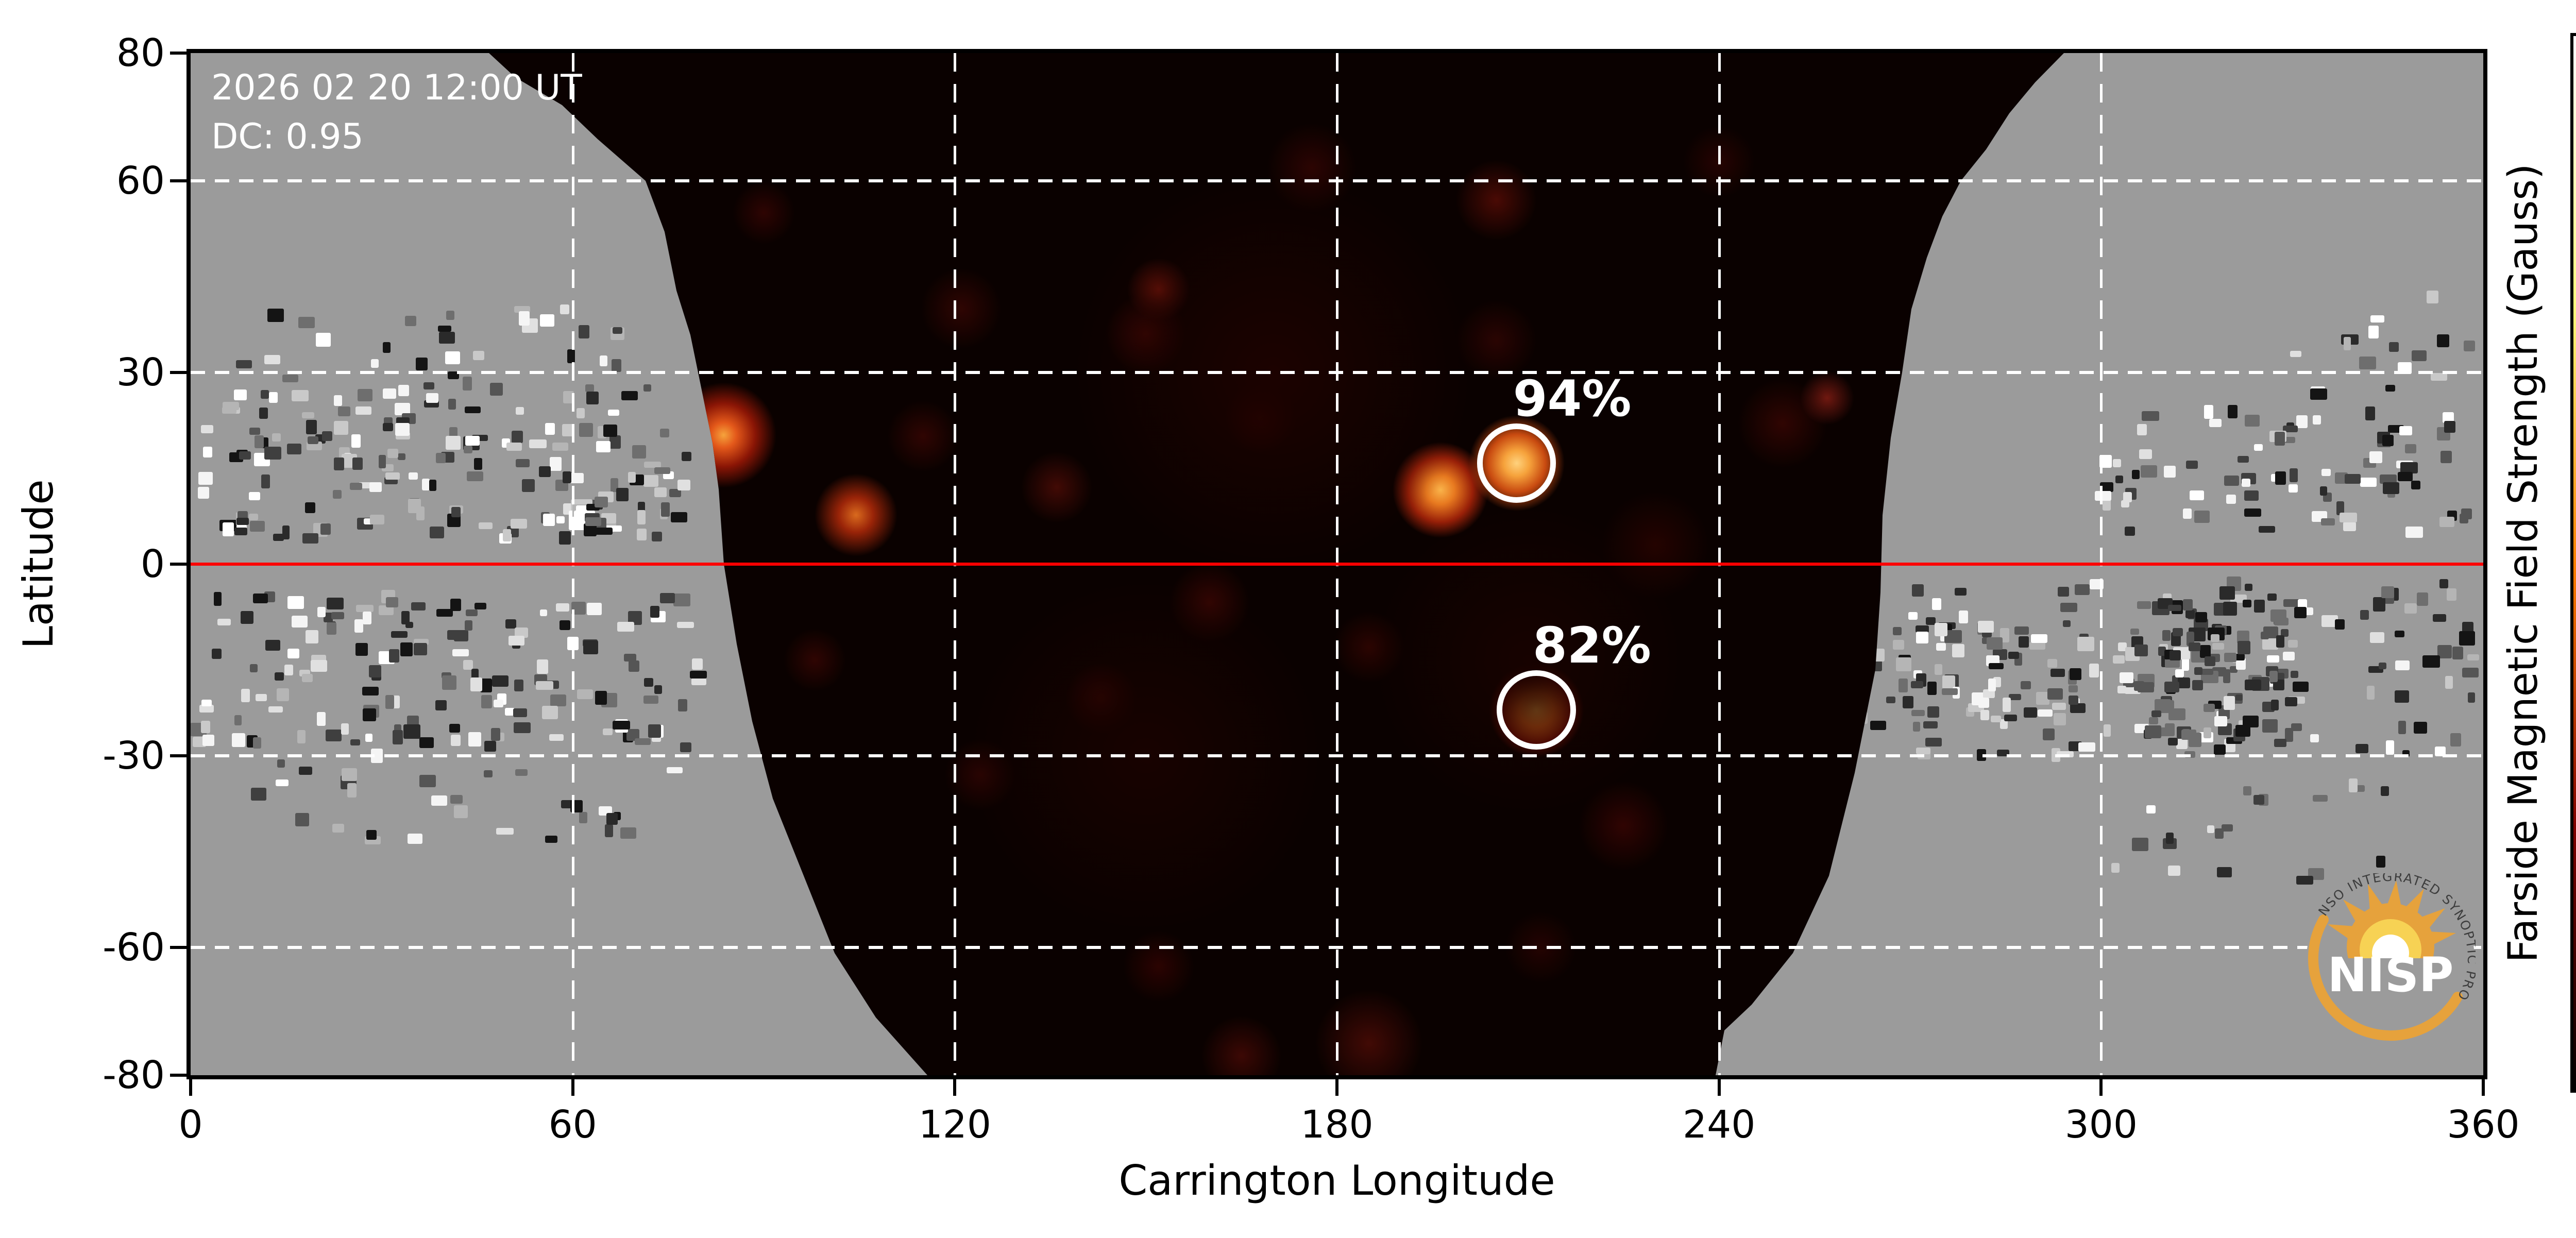 Image resolution: width=2576 pixels, height=1238 pixels. What do you see at coordinates (954, 1125) in the screenshot?
I see `x-ticklabel-120: 120` at bounding box center [954, 1125].